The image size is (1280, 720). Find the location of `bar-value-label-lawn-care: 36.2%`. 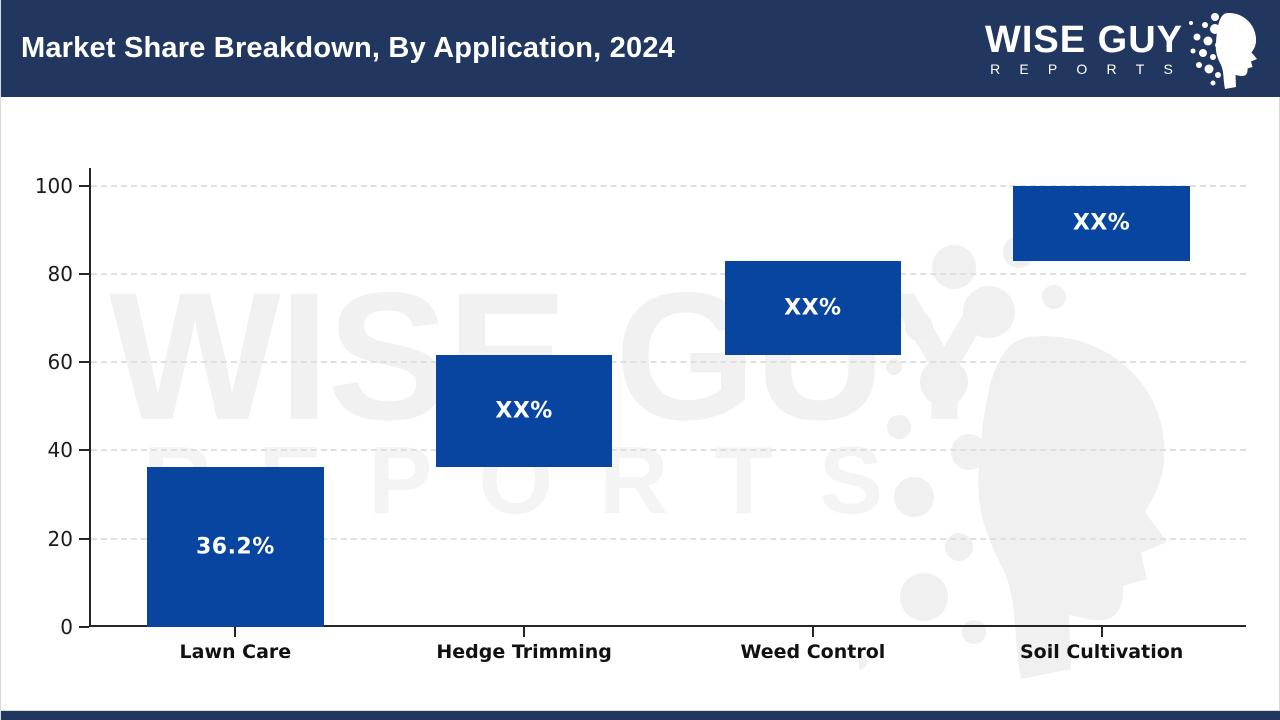

bar-value-label-lawn-care: 36.2% is located at coordinates (235, 547).